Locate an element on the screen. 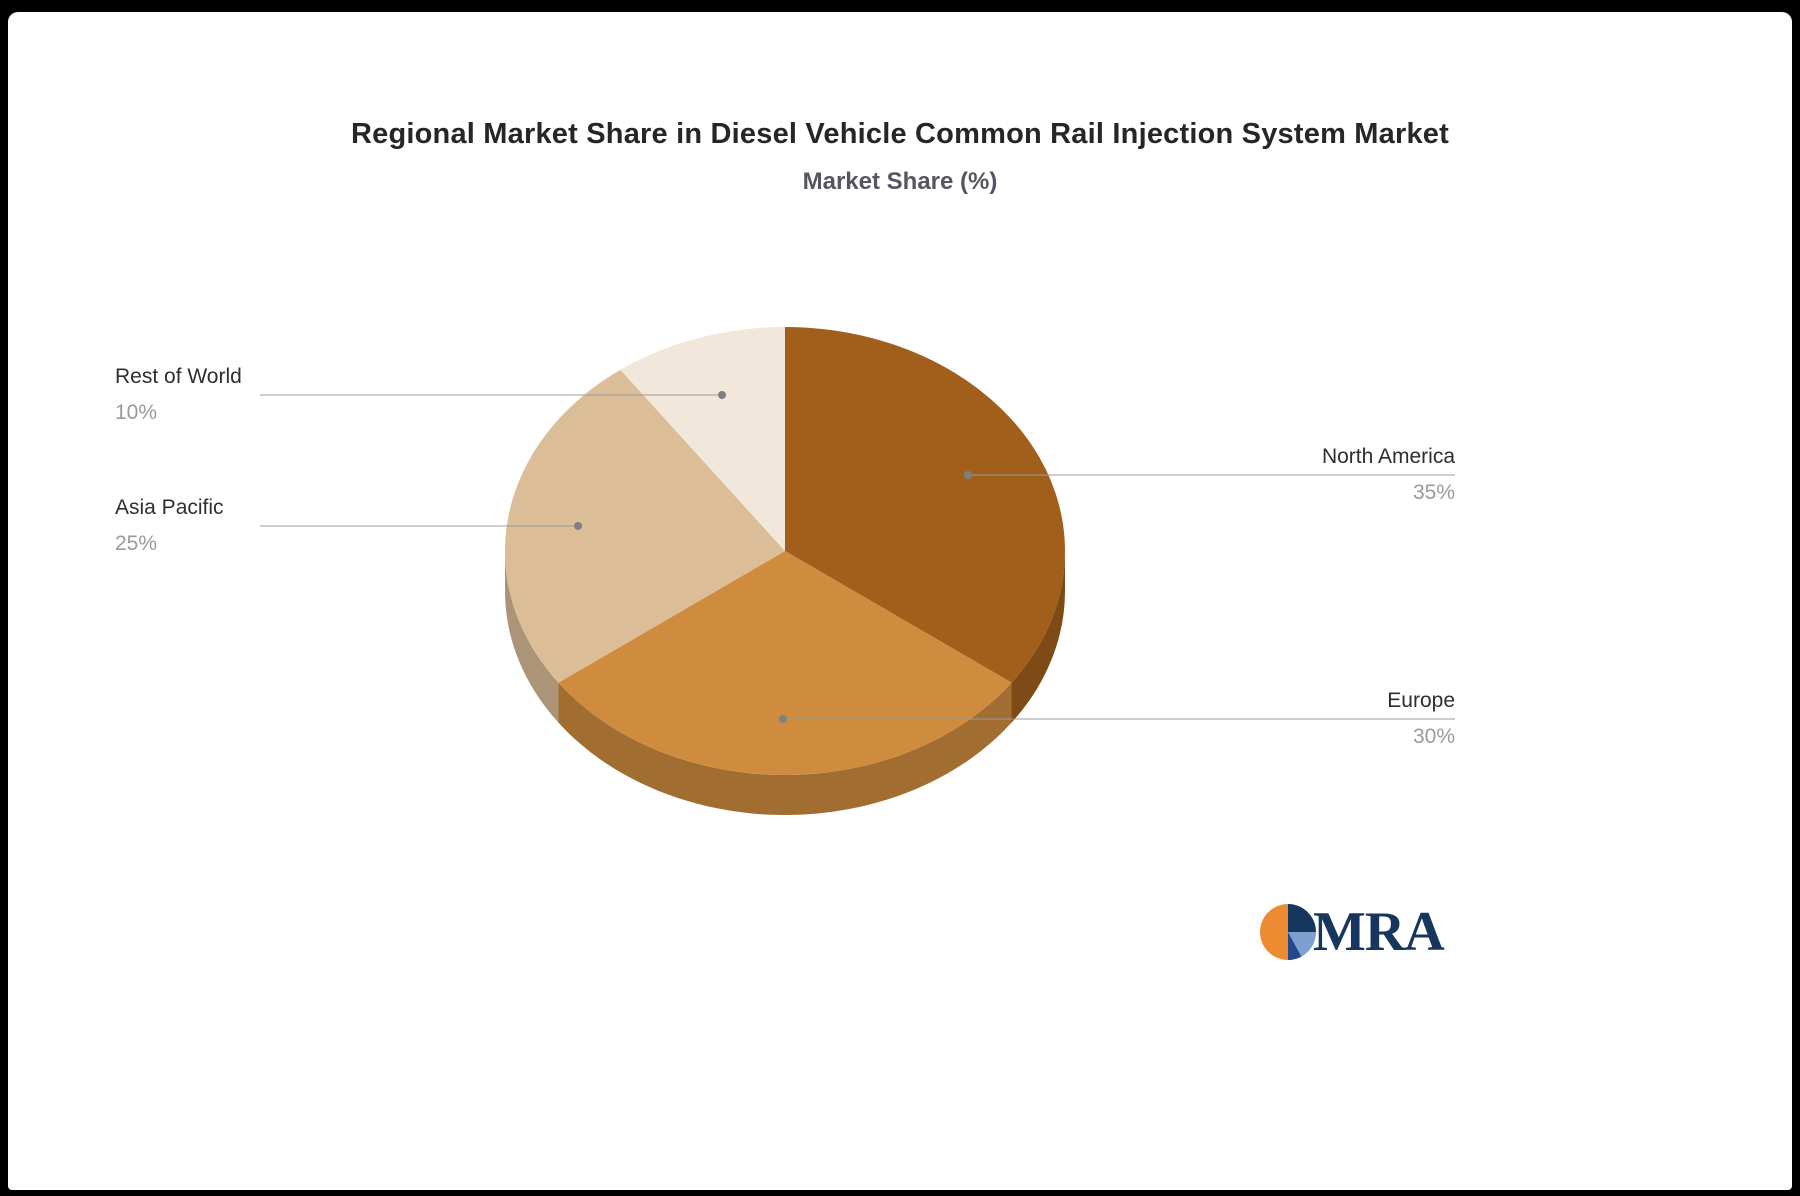 This screenshot has width=1800, height=1196. slice-label: Europe is located at coordinates (1421, 700).